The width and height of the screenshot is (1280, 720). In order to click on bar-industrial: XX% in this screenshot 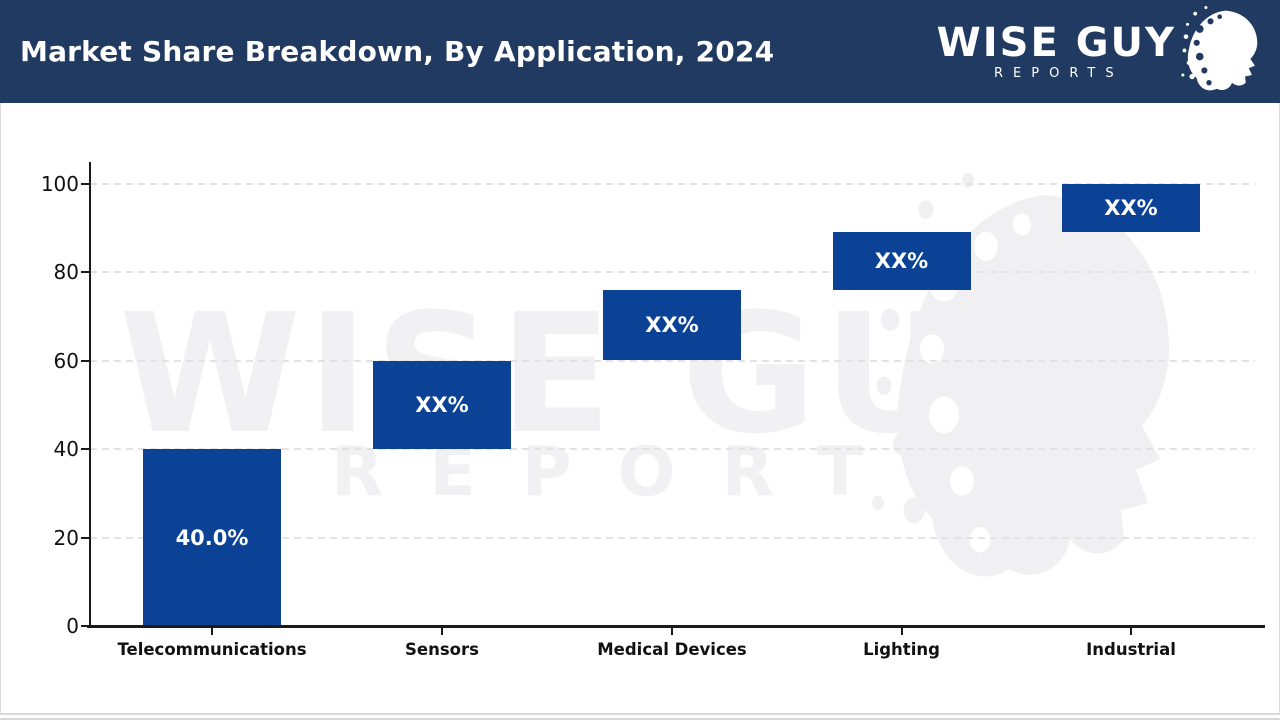, I will do `click(1131, 208)`.